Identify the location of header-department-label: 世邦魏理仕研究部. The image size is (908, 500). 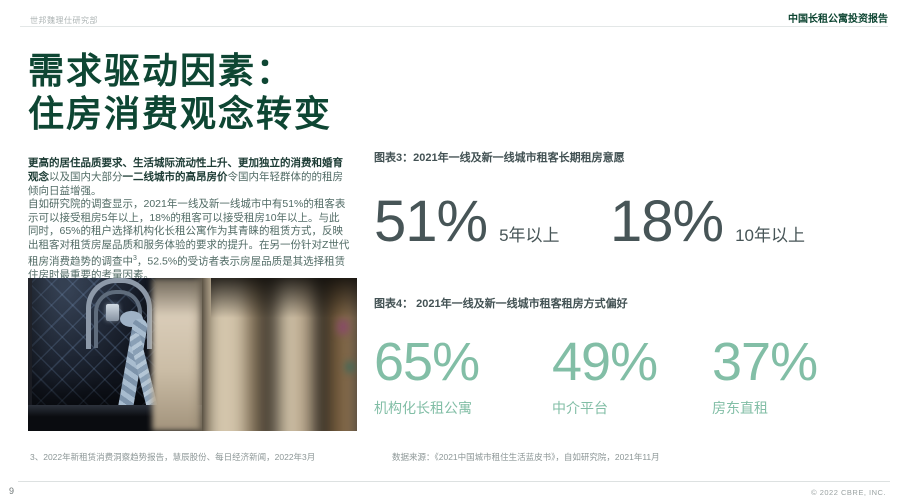
(64, 20).